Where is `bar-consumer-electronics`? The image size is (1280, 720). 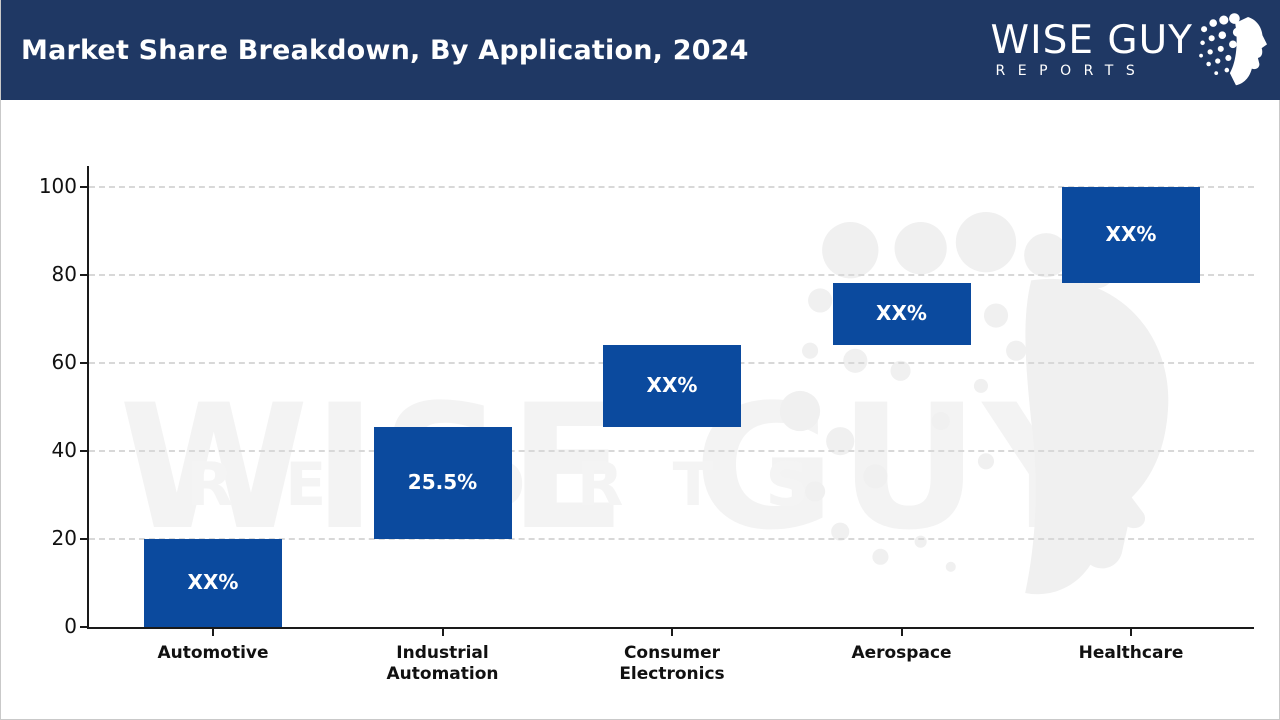 bar-consumer-electronics is located at coordinates (672, 386).